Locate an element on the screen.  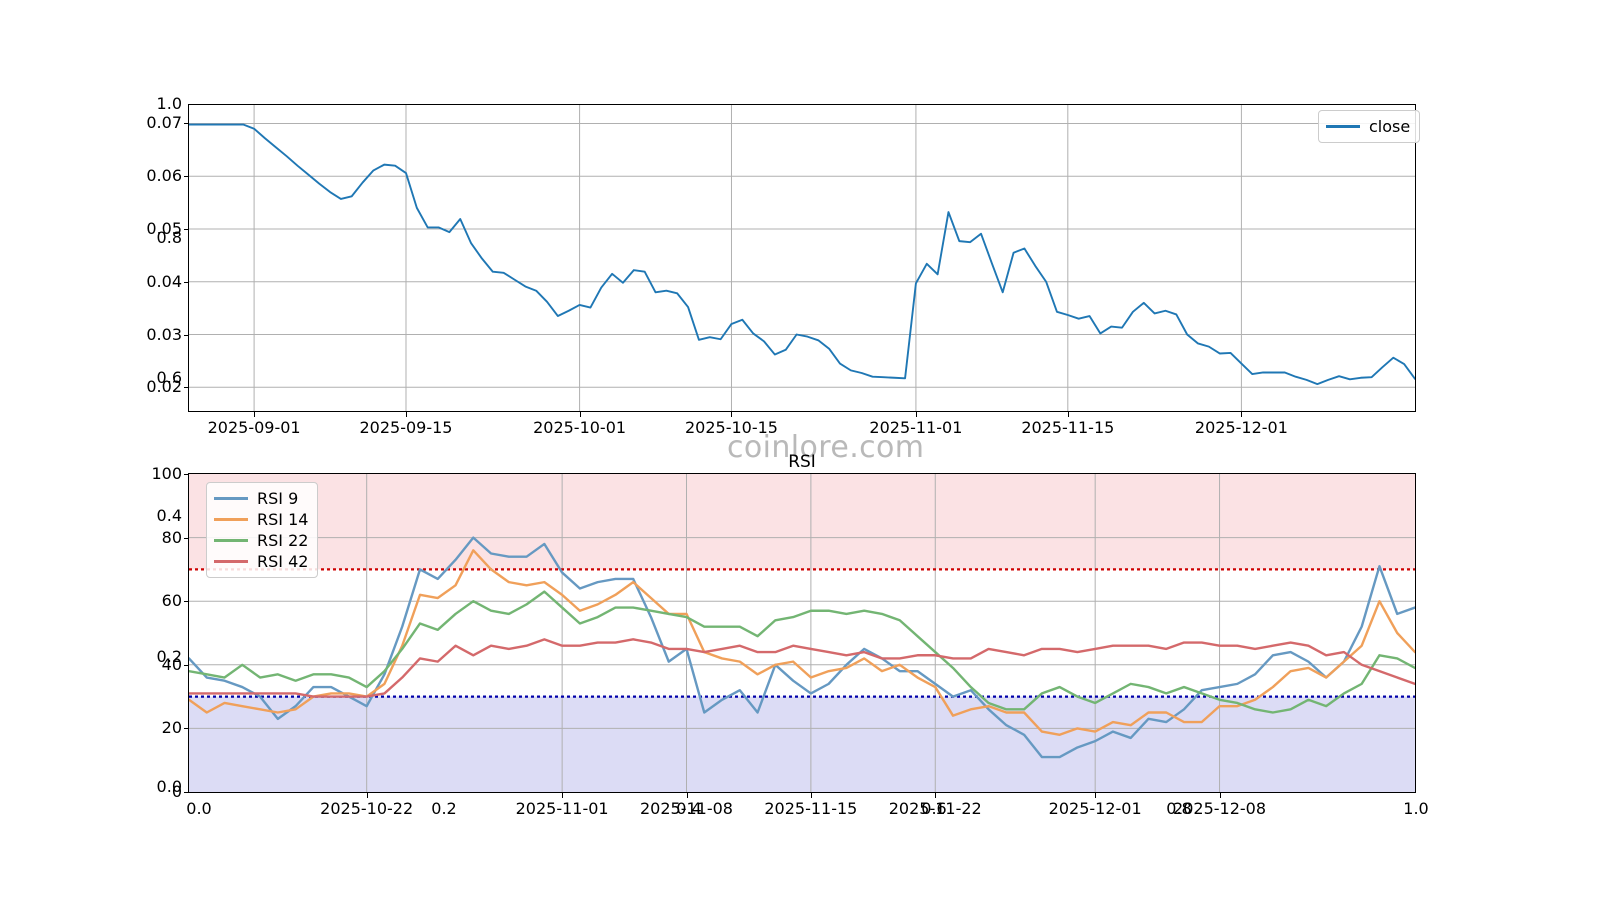
rsi-x-tick: 2025-12-08 is located at coordinates (1220, 808).